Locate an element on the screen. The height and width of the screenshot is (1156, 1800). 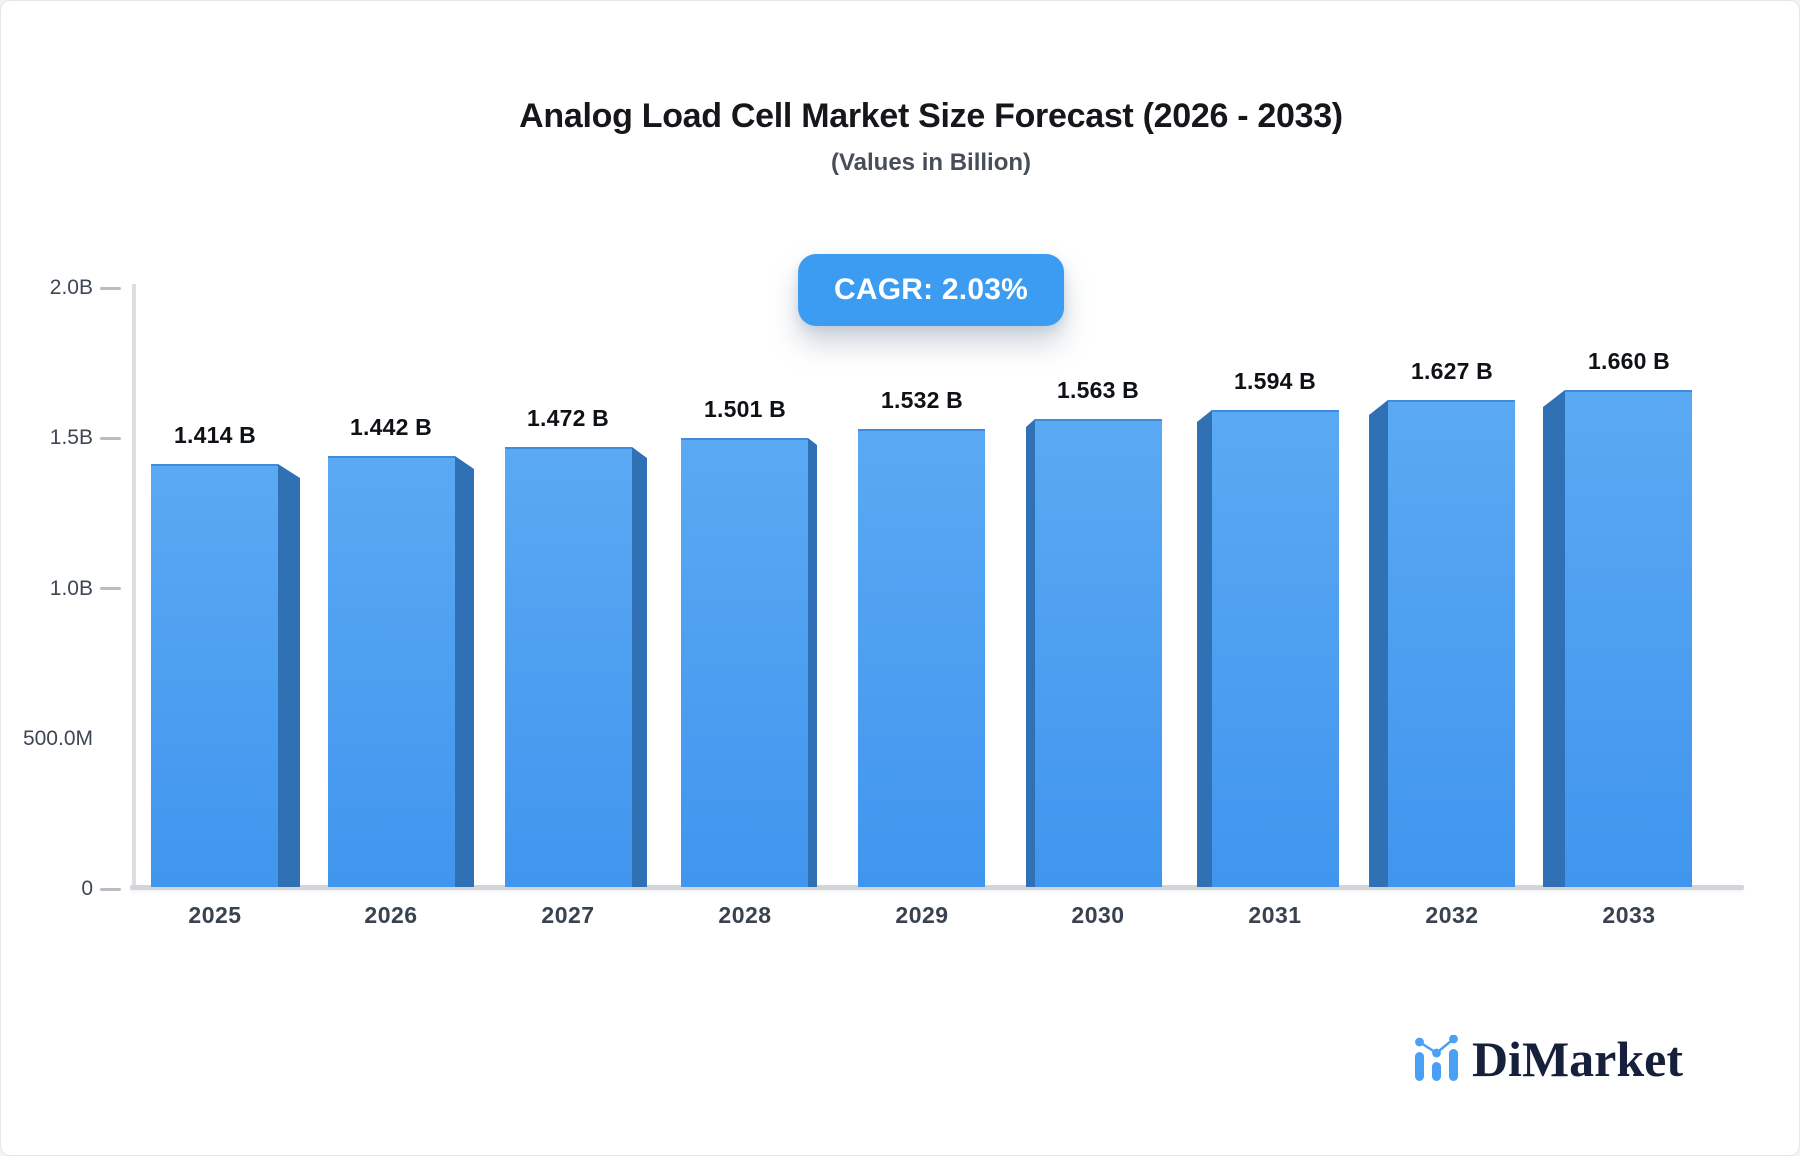
bar-2033 is located at coordinates (1628, 638).